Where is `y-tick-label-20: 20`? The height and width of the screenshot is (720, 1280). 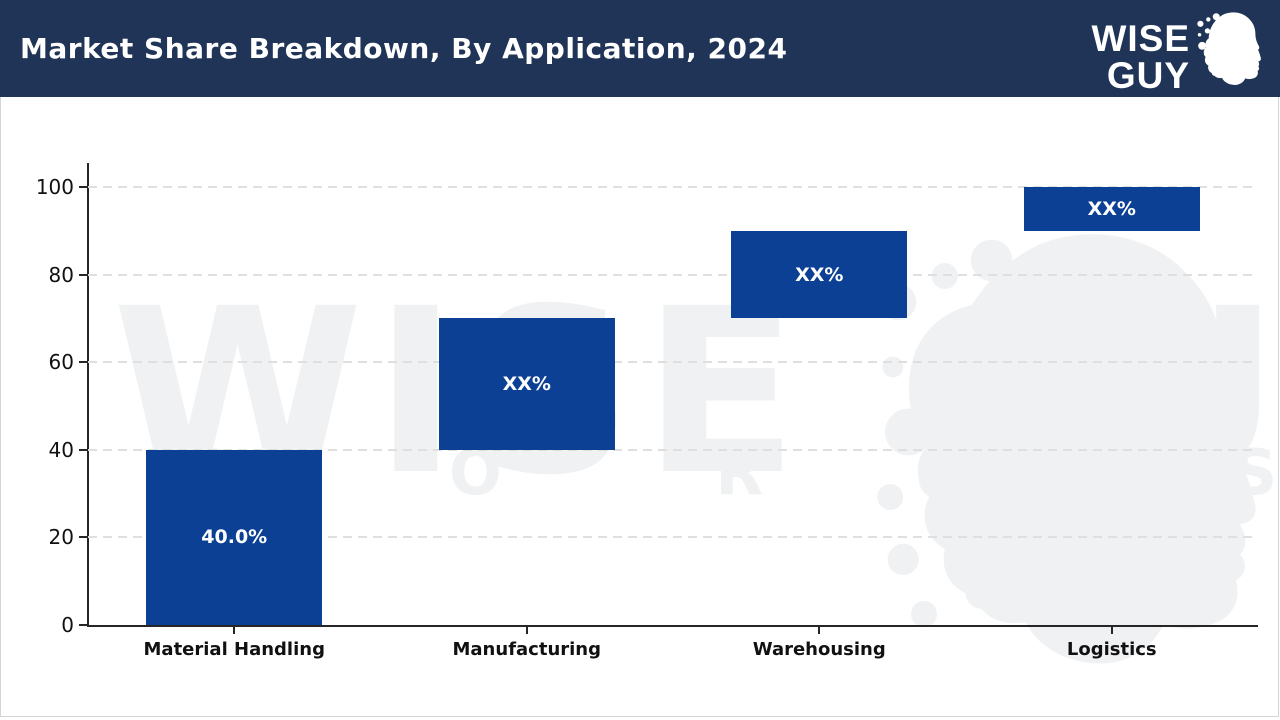 y-tick-label-20: 20 is located at coordinates (61, 537).